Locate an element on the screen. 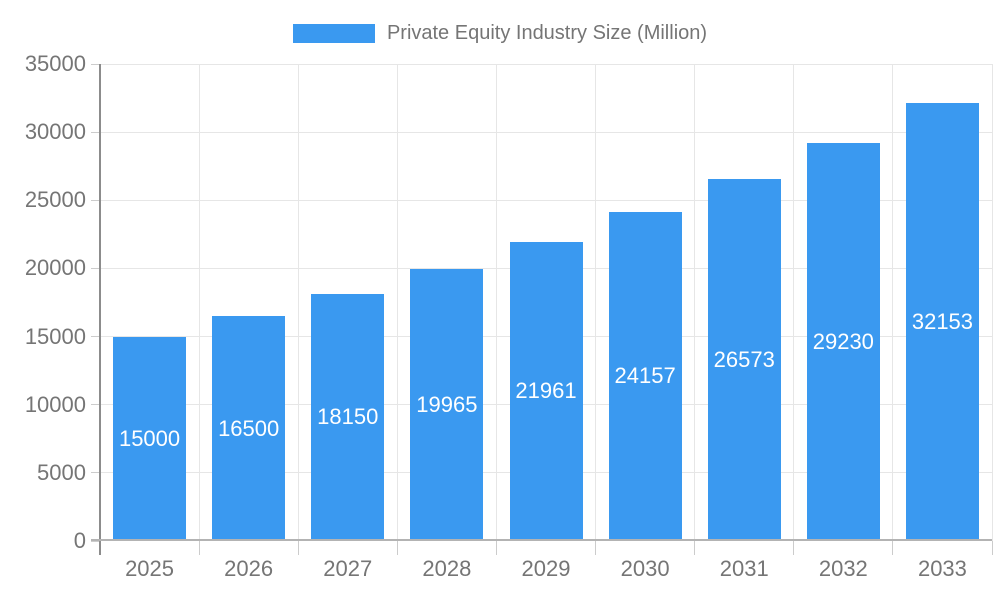 This screenshot has height=600, width=1000. bar: 24157 is located at coordinates (645, 376).